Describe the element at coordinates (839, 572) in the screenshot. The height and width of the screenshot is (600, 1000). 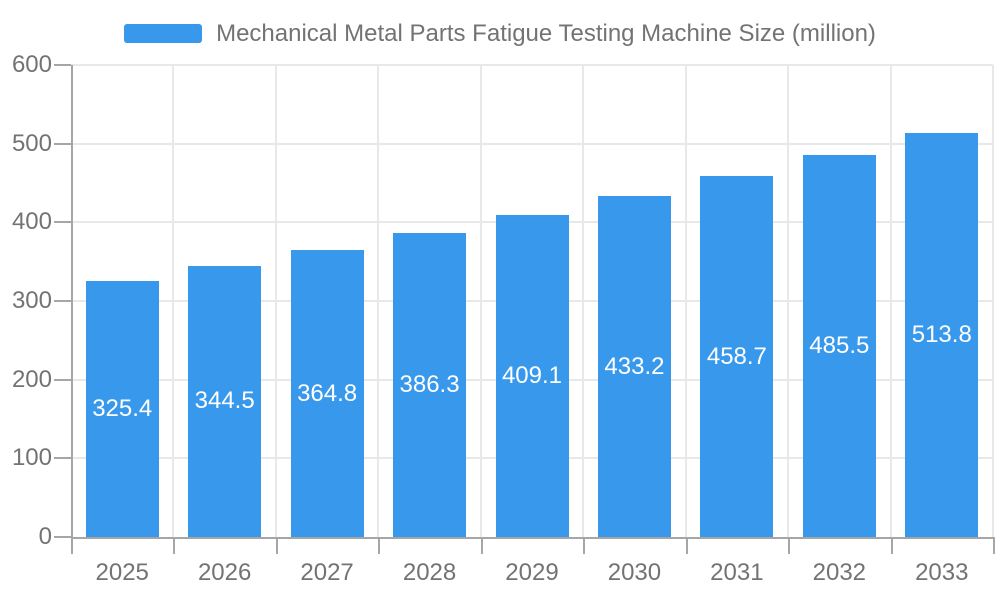
I see `x-tick-label: 2032` at that location.